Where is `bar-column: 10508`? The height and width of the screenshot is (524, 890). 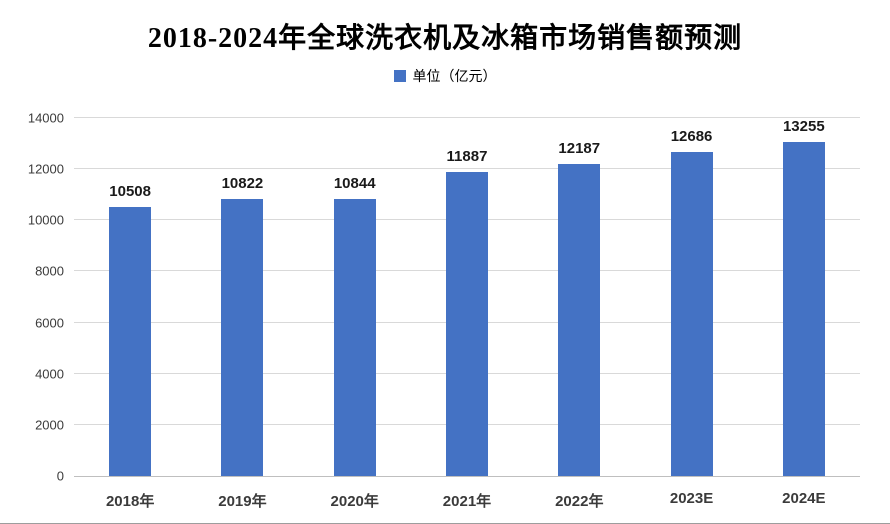 bar-column: 10508 is located at coordinates (130, 297).